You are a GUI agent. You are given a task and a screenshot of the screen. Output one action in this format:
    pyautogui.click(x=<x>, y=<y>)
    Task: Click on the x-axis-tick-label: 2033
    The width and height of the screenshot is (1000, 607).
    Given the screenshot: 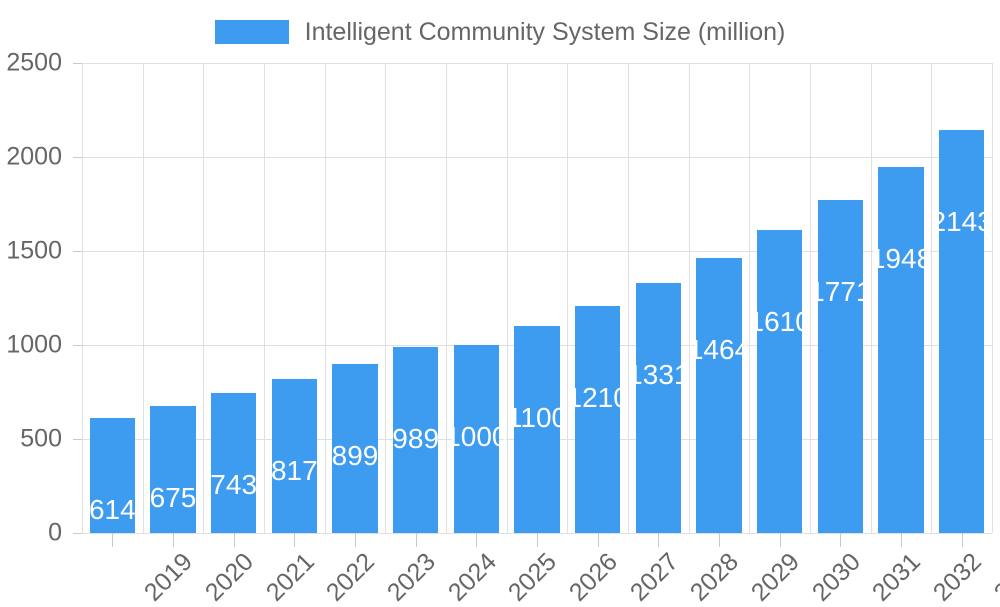 What is the action you would take?
    pyautogui.click(x=994, y=577)
    